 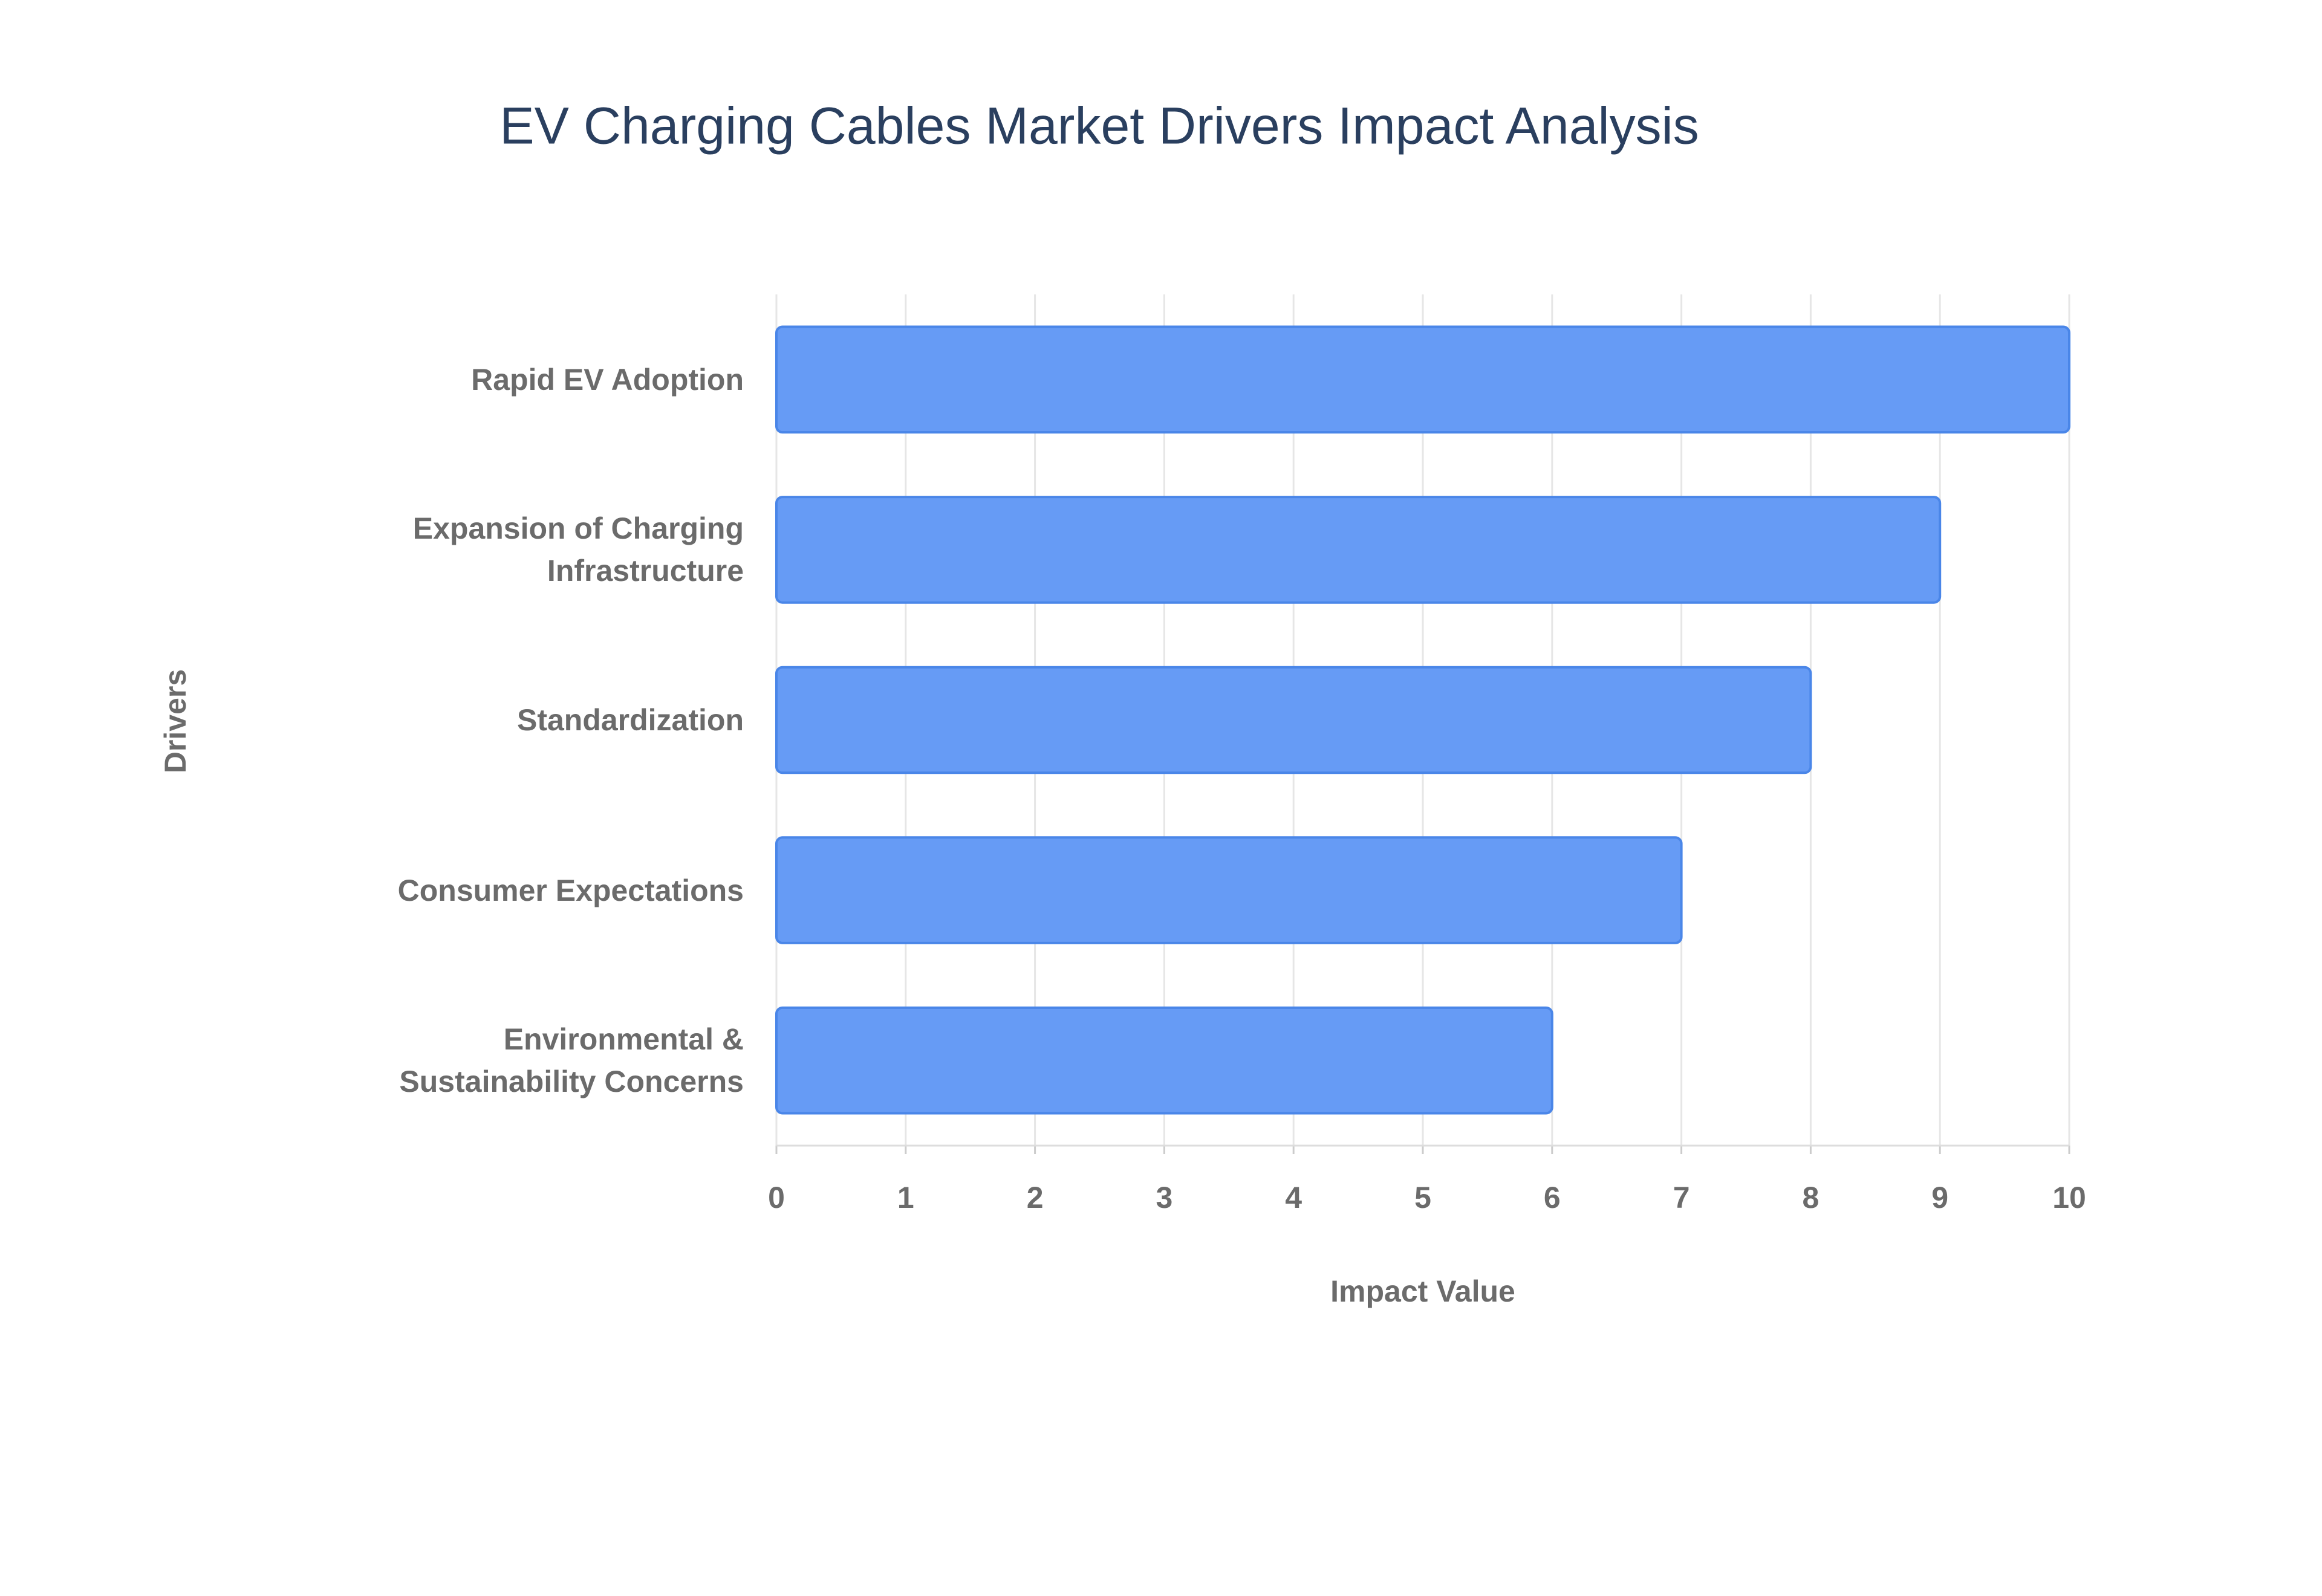 What do you see at coordinates (2069, 1198) in the screenshot?
I see `x-tick-label: 10` at bounding box center [2069, 1198].